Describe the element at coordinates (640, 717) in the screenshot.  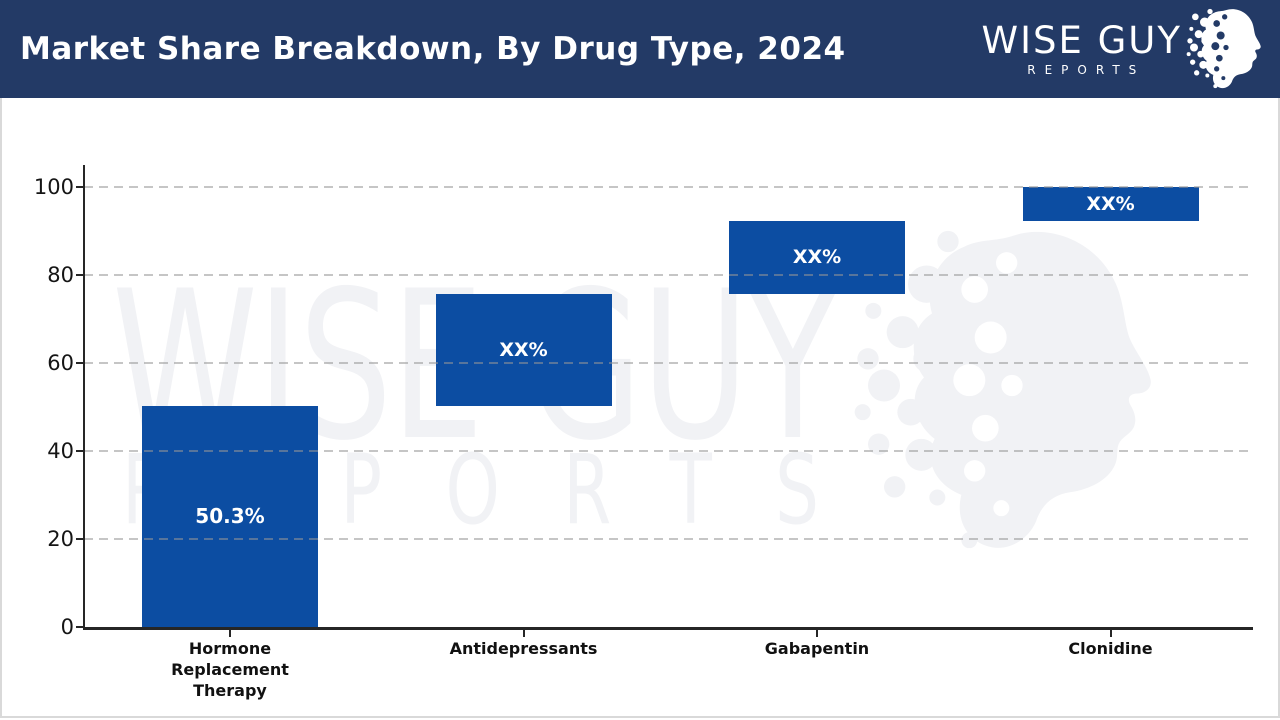
I see `bottom-border` at that location.